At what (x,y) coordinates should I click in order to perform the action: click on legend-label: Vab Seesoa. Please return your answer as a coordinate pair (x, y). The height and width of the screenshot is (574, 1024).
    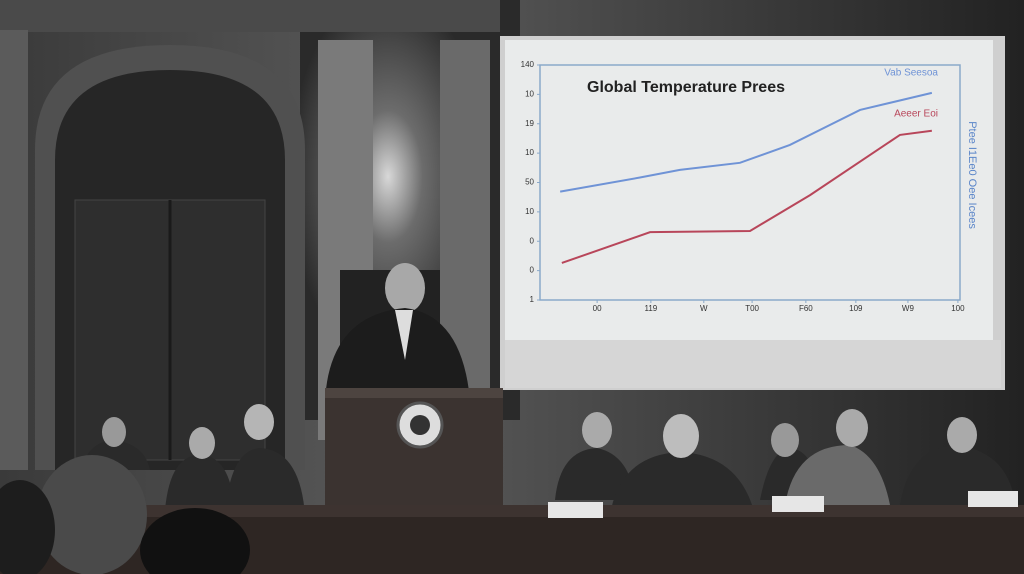
    Looking at the image, I should click on (911, 73).